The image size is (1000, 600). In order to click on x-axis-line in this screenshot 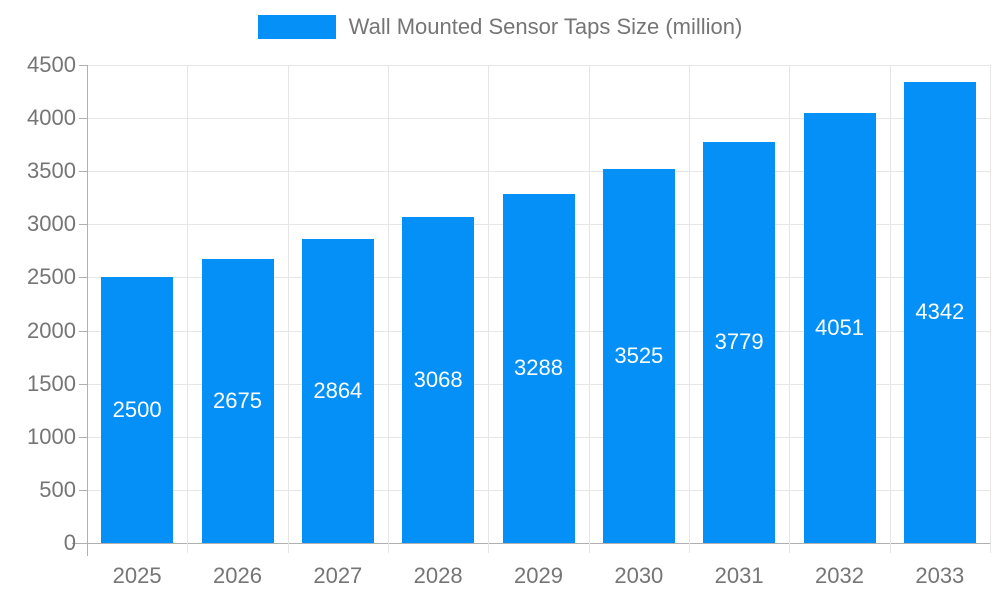, I will do `click(531, 543)`.